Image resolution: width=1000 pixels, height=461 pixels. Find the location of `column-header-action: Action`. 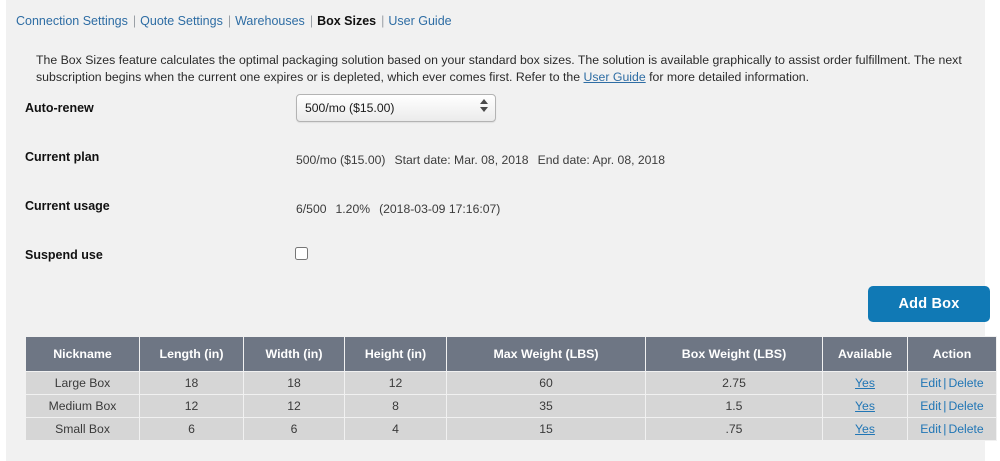

column-header-action: Action is located at coordinates (952, 354).